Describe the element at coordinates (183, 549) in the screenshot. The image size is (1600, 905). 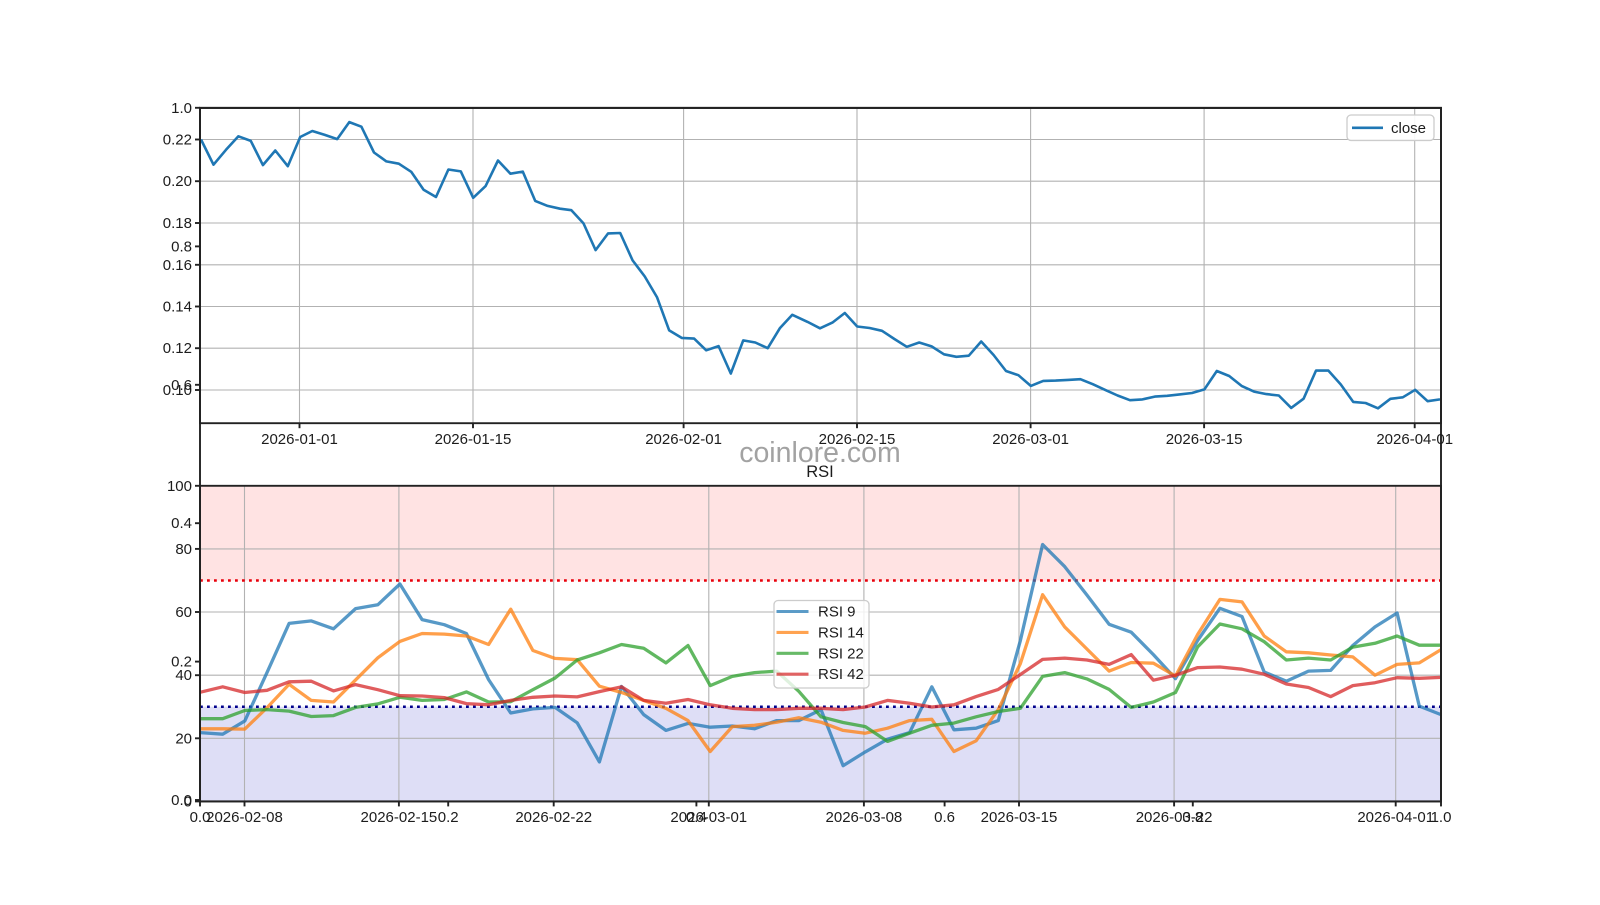
I see `svg-text: 80` at that location.